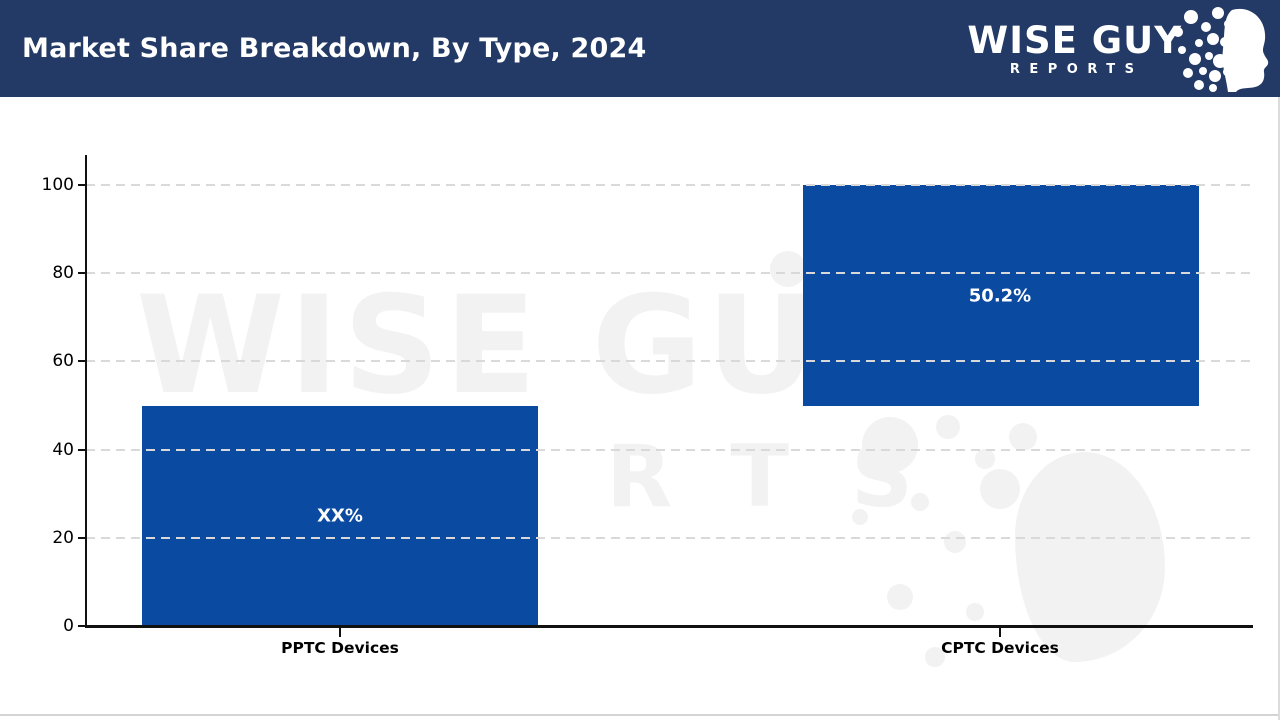  Describe the element at coordinates (1000, 648) in the screenshot. I see `x-category-label: CPTC Devices` at that location.